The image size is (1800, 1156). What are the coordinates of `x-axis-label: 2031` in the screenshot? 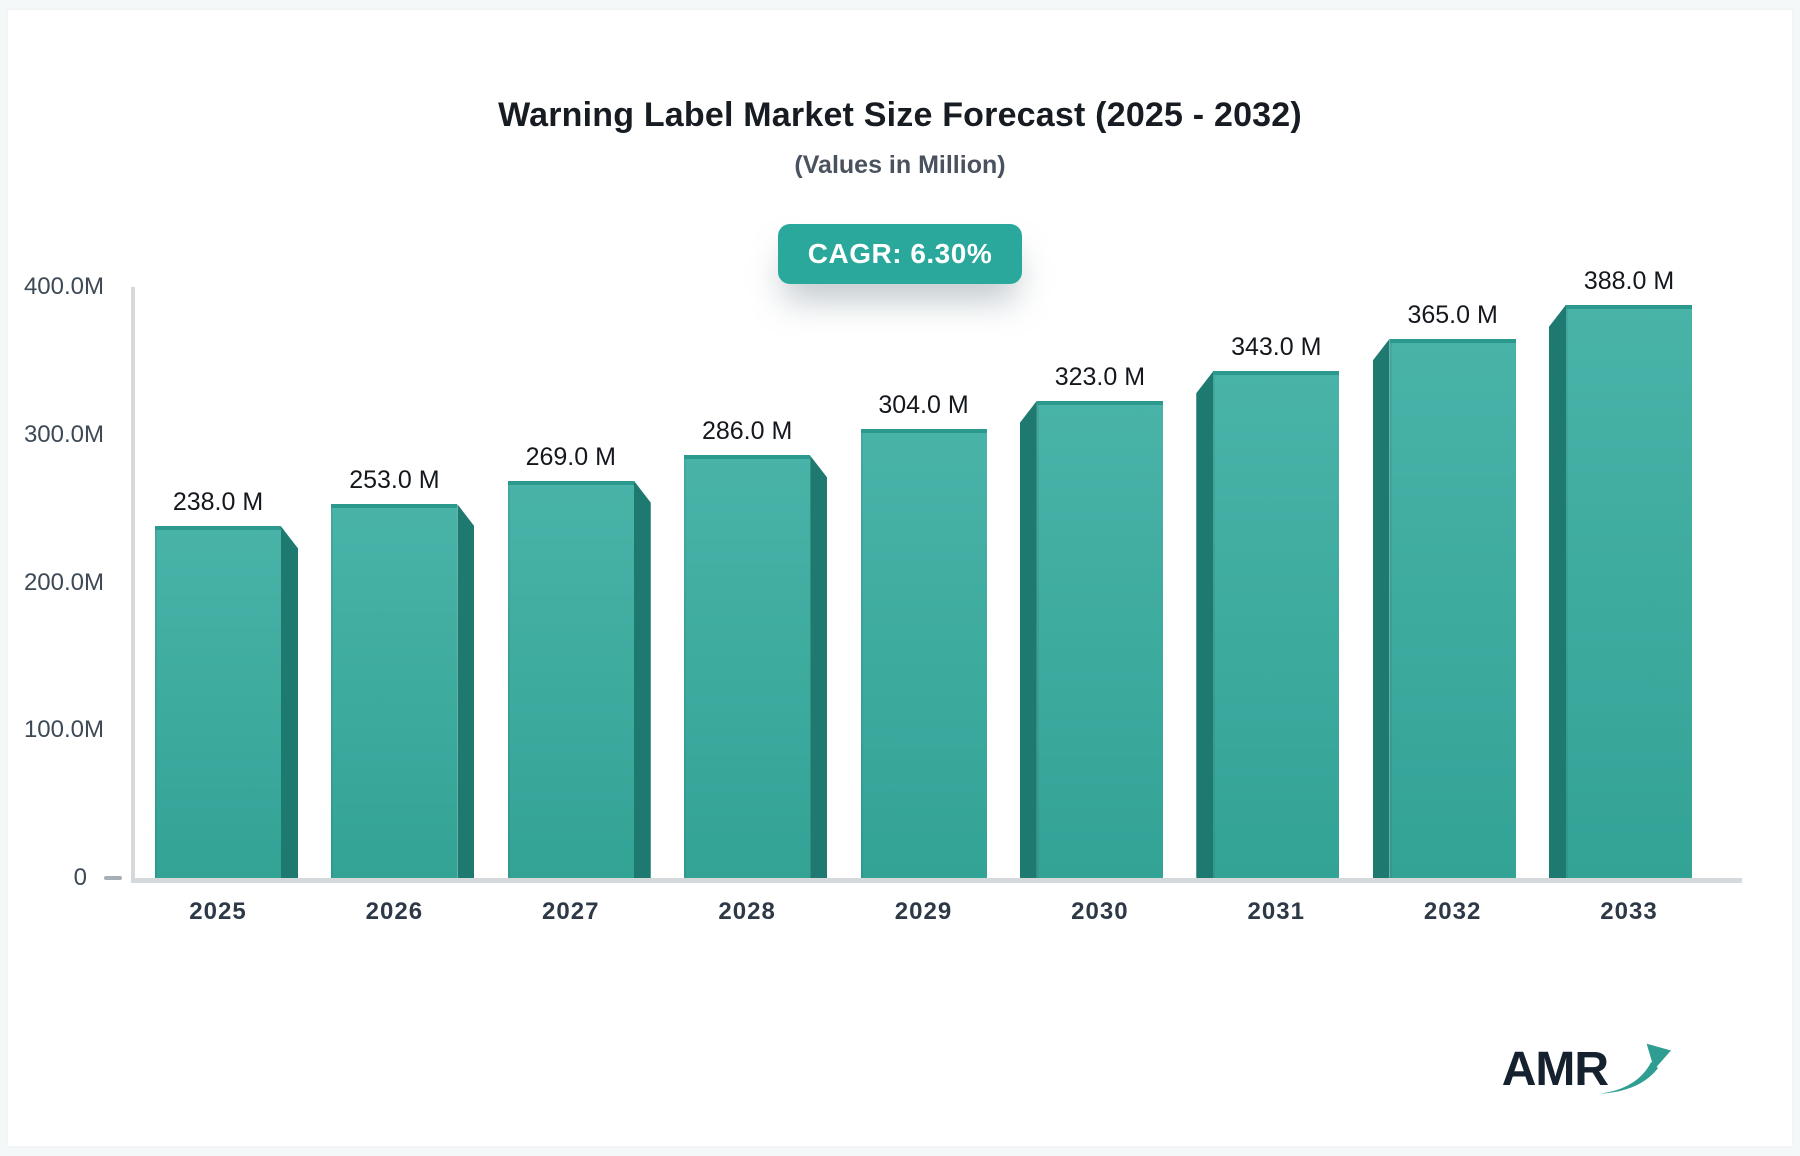 It's located at (1276, 911).